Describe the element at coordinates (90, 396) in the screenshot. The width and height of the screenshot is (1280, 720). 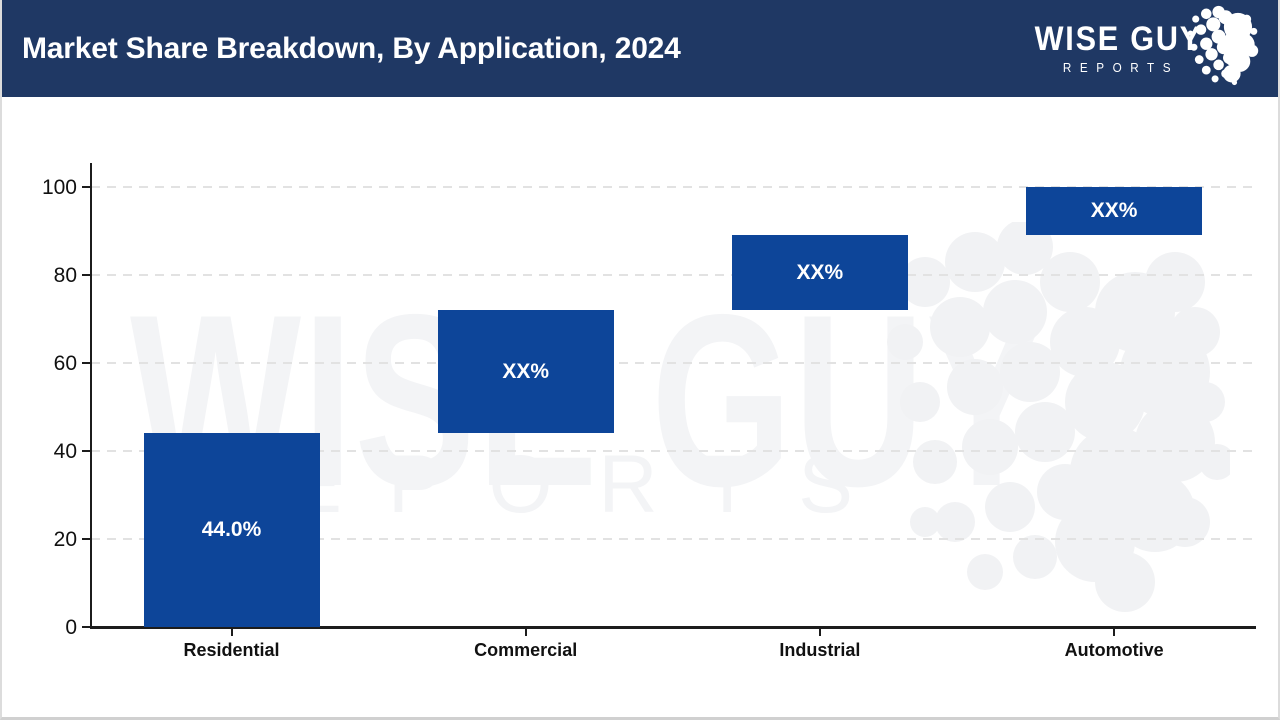
I see `y-axis` at that location.